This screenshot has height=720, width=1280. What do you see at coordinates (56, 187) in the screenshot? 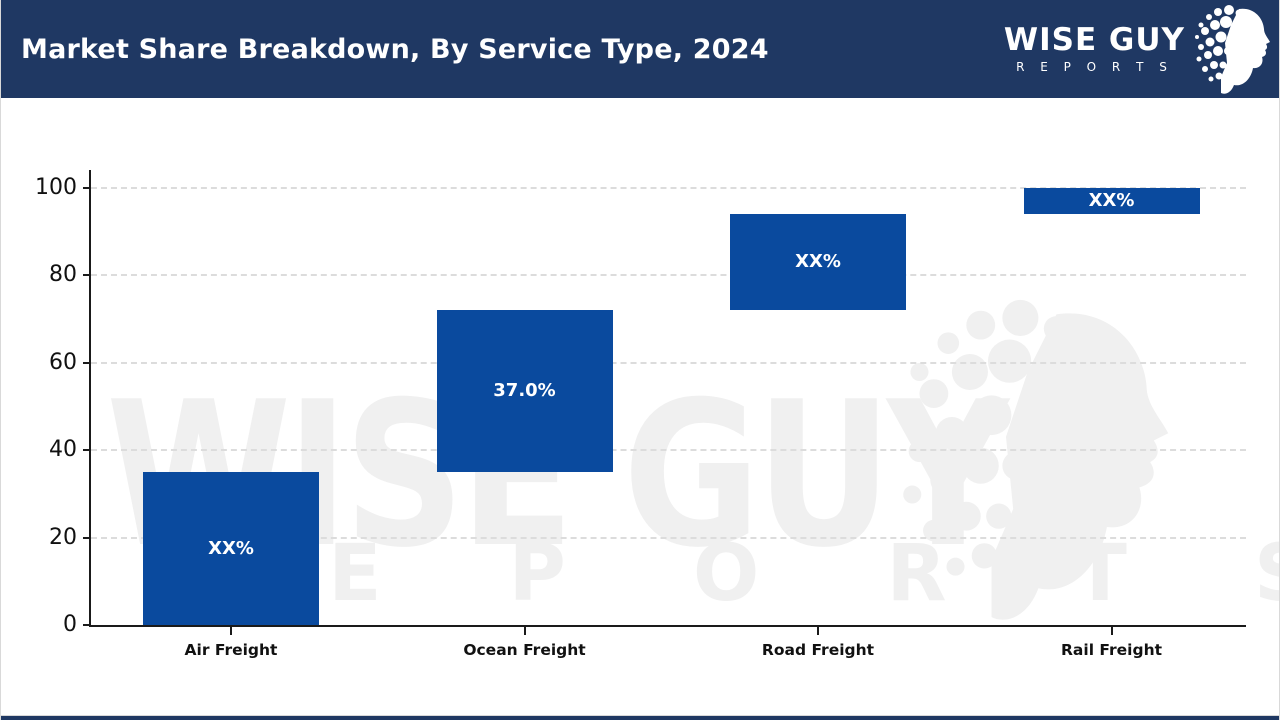
I see `y-tick-label: 100` at bounding box center [56, 187].